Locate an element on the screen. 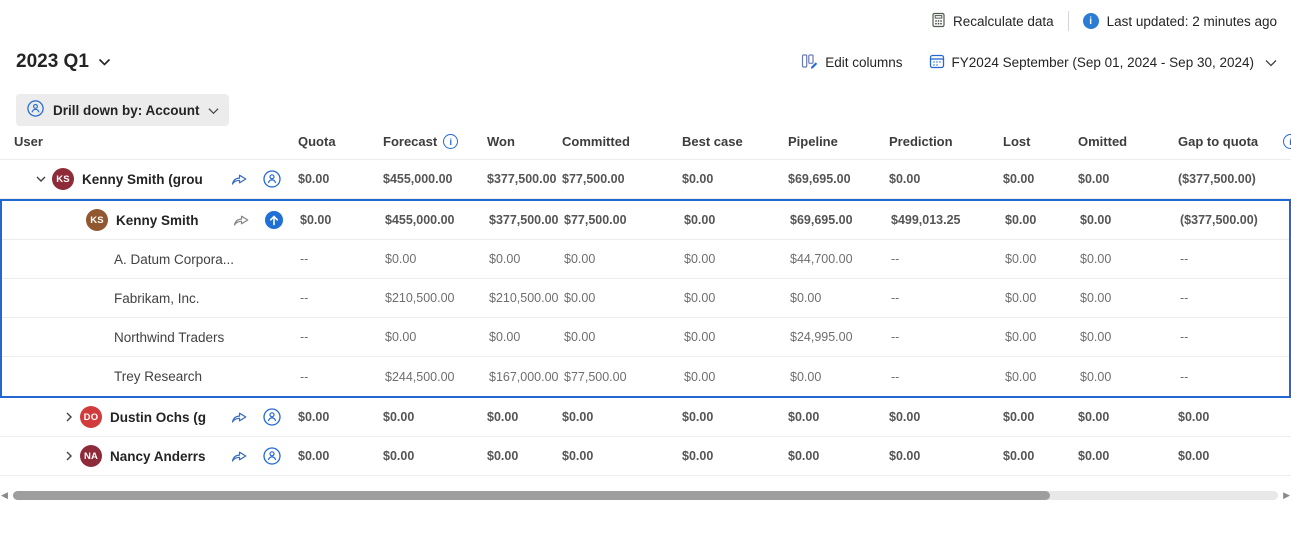  column-header-label: User is located at coordinates (28, 141).